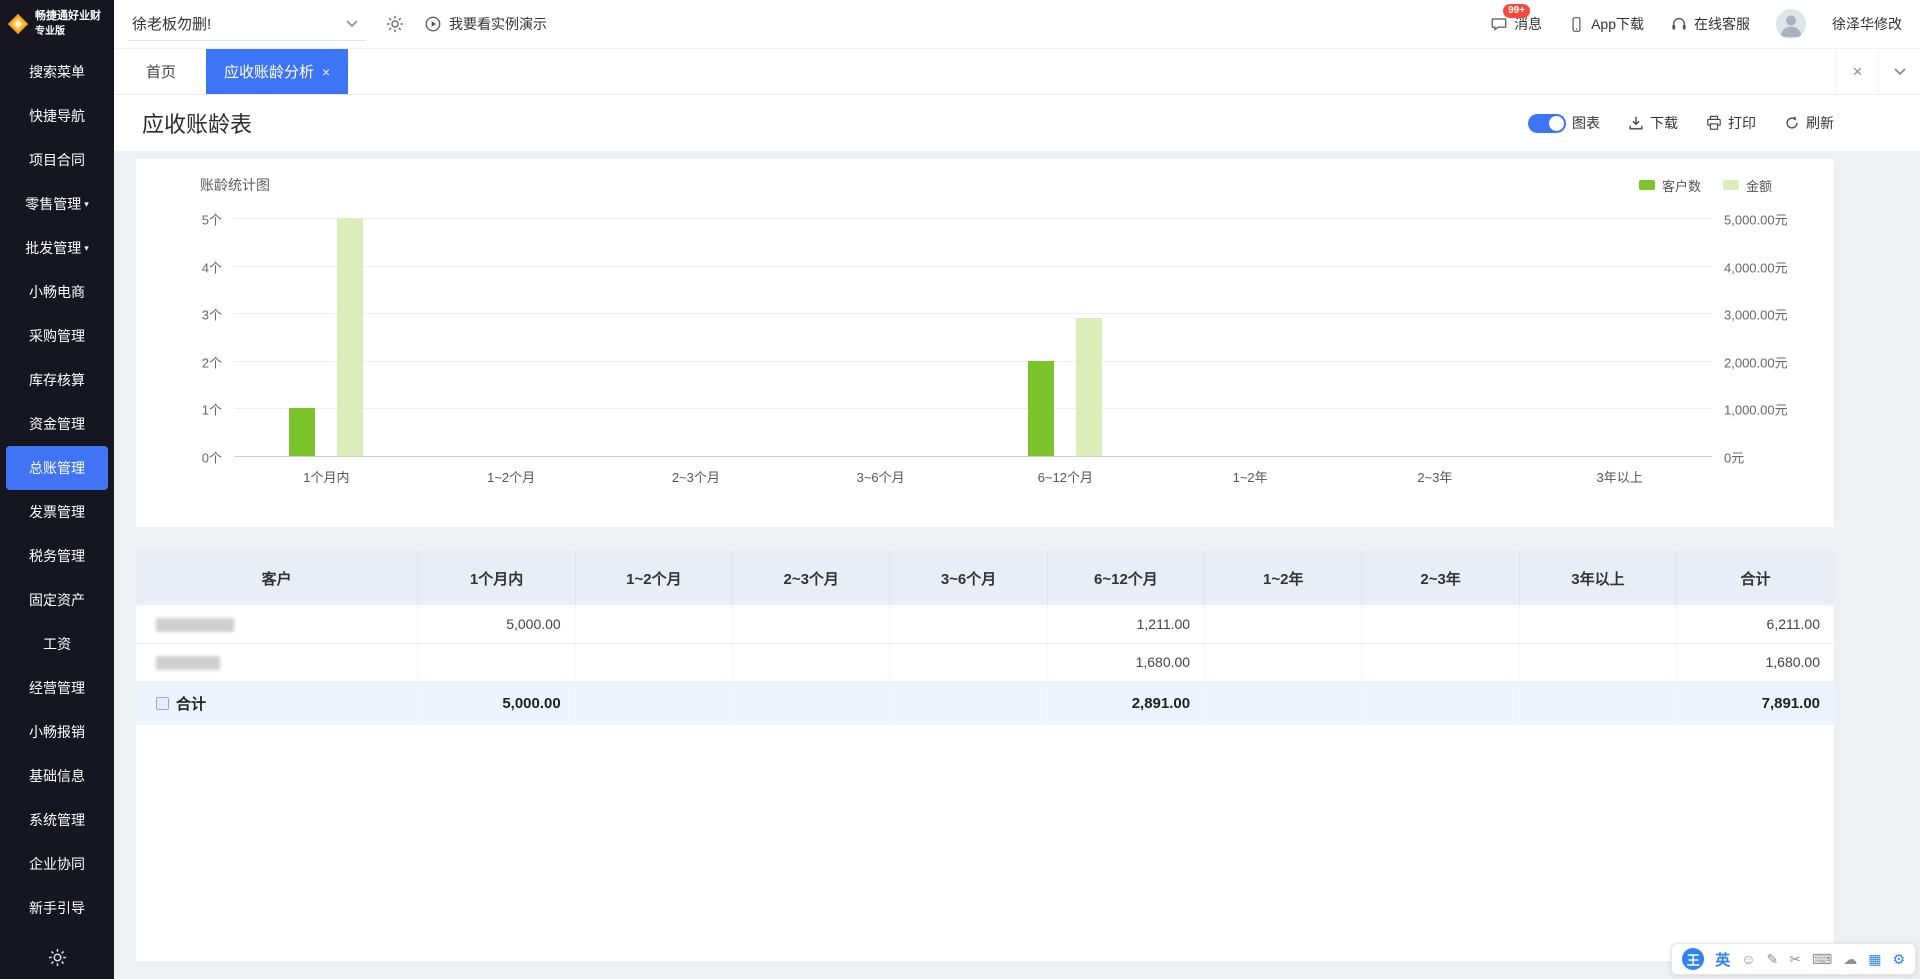 This screenshot has width=1920, height=979. I want to click on sidebar-item: 采购管理, so click(57, 336).